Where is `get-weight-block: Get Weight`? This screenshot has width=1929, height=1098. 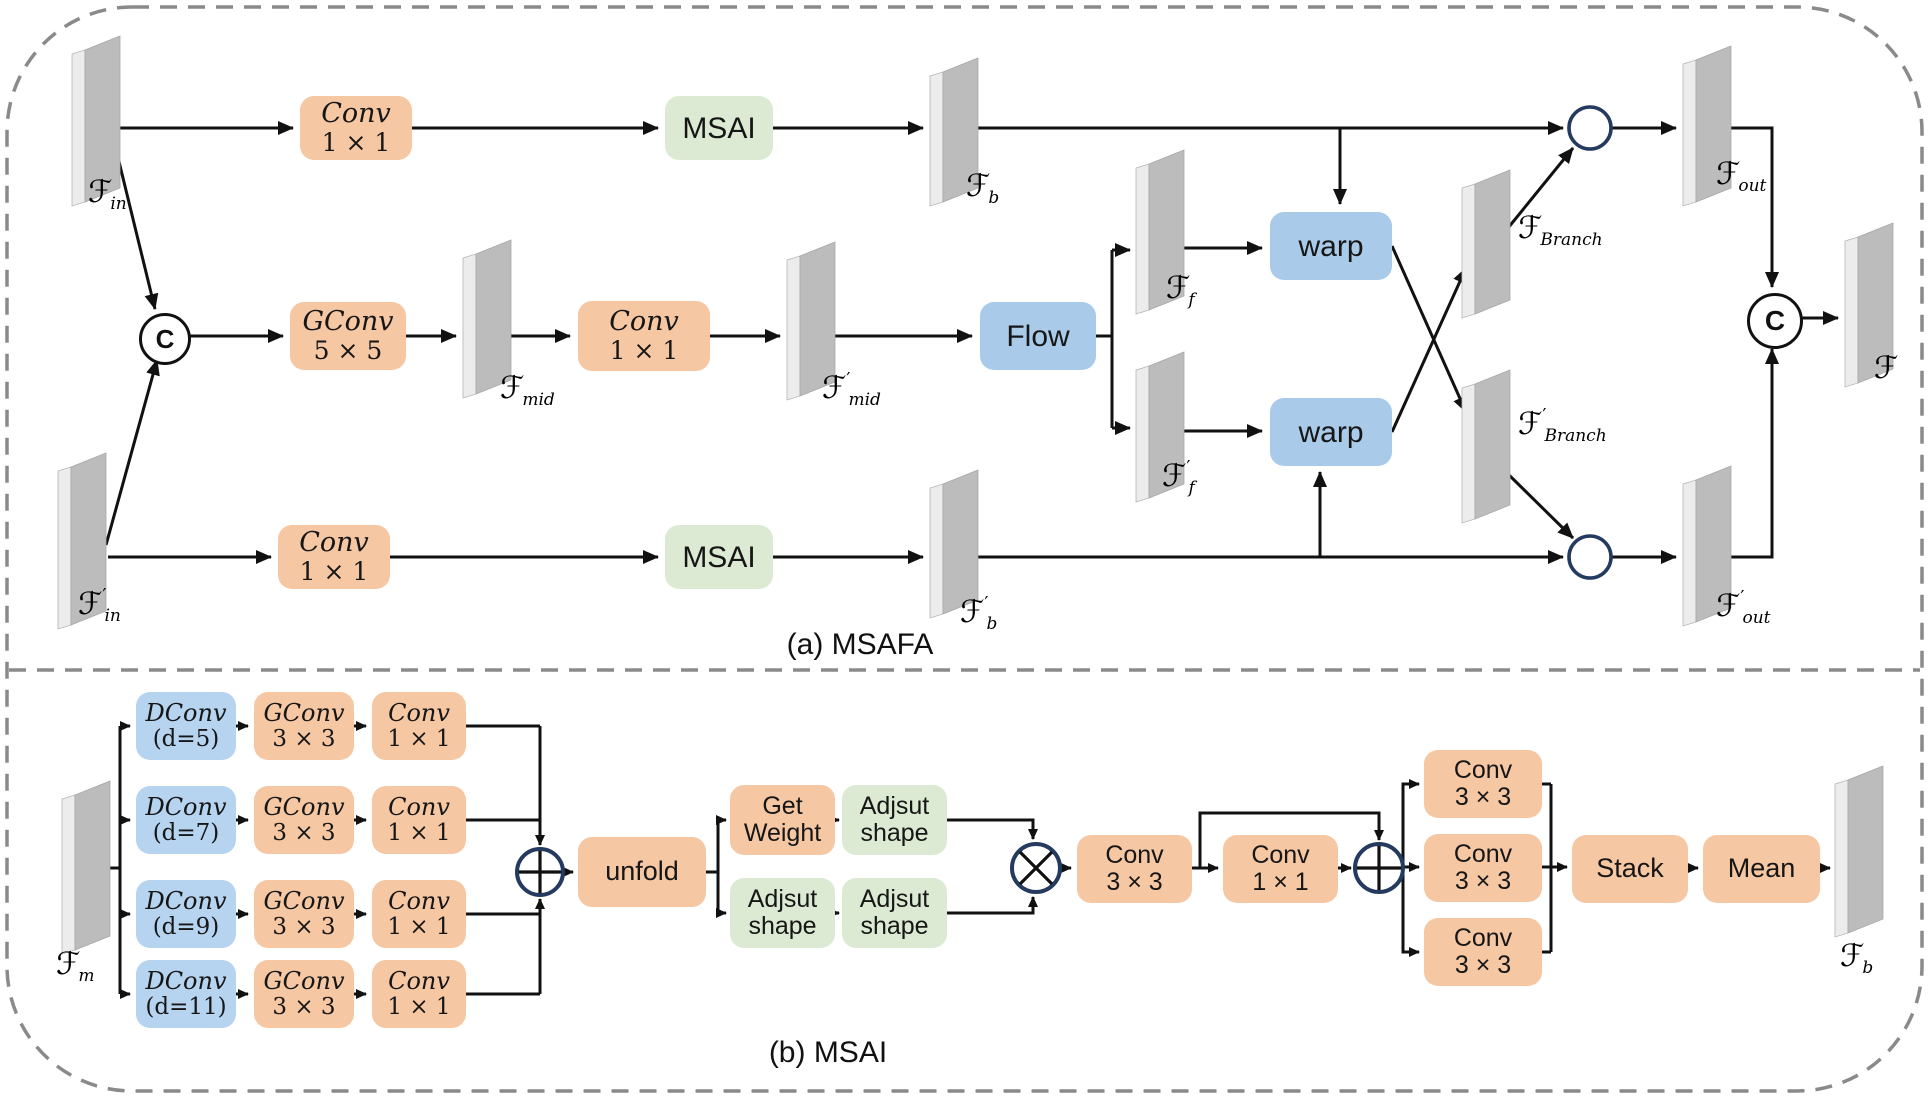
get-weight-block: Get Weight is located at coordinates (782, 820).